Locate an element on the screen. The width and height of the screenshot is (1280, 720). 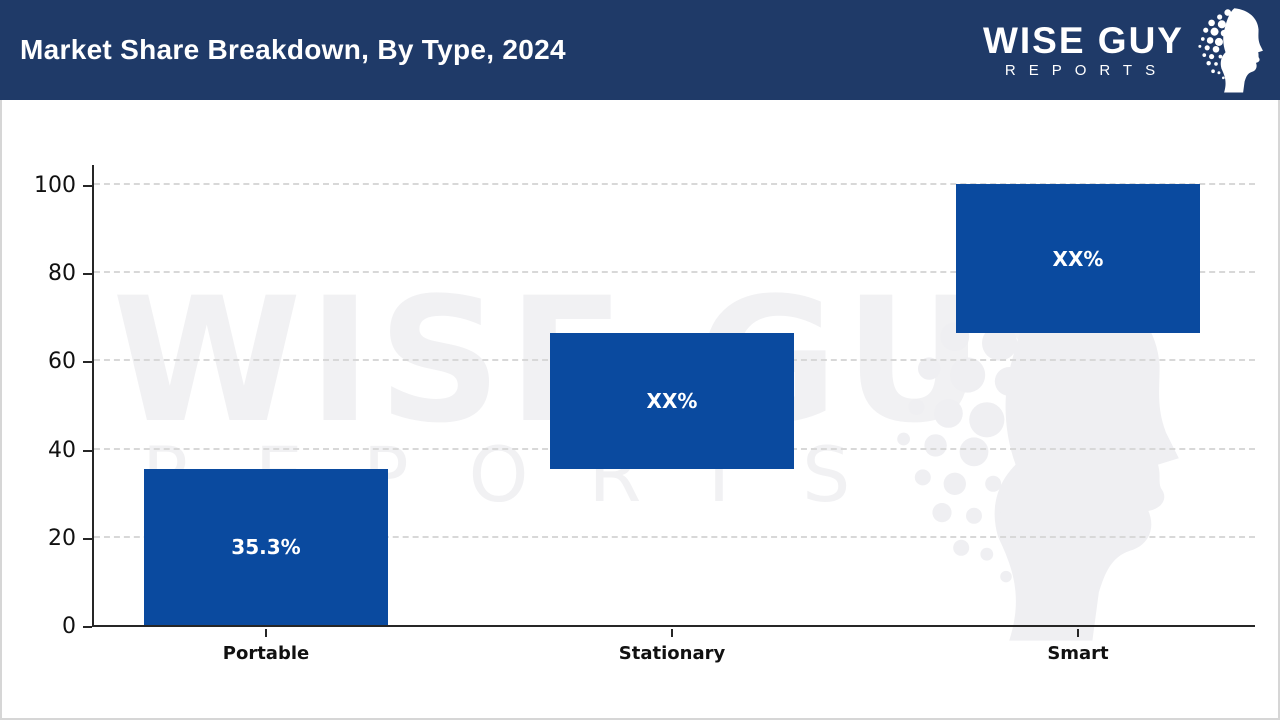
x-category-label-smart: Smart is located at coordinates (1078, 653).